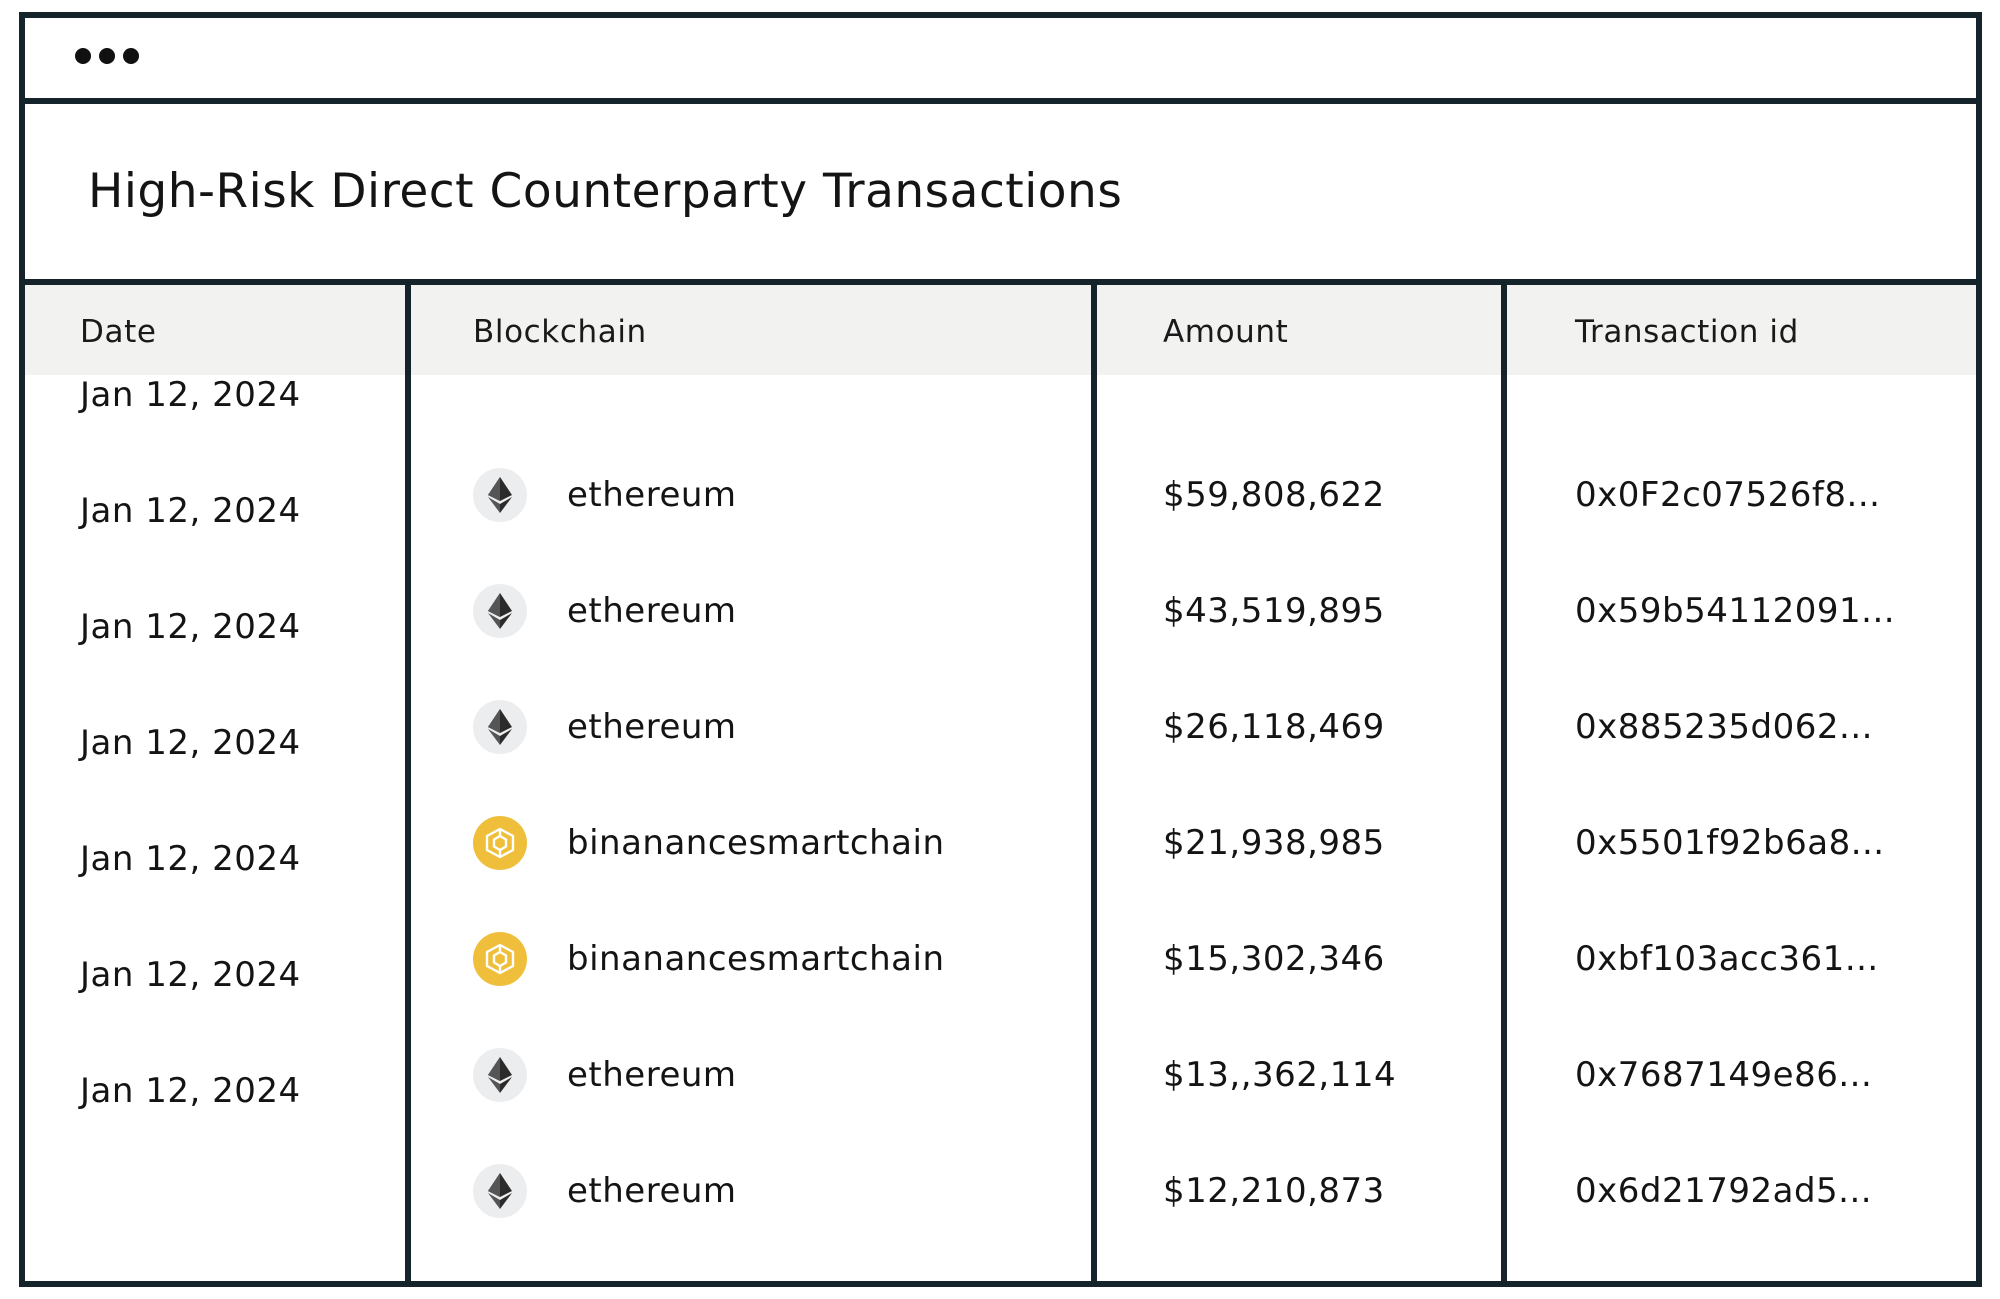  I want to click on window-titlebar, so click(1000, 61).